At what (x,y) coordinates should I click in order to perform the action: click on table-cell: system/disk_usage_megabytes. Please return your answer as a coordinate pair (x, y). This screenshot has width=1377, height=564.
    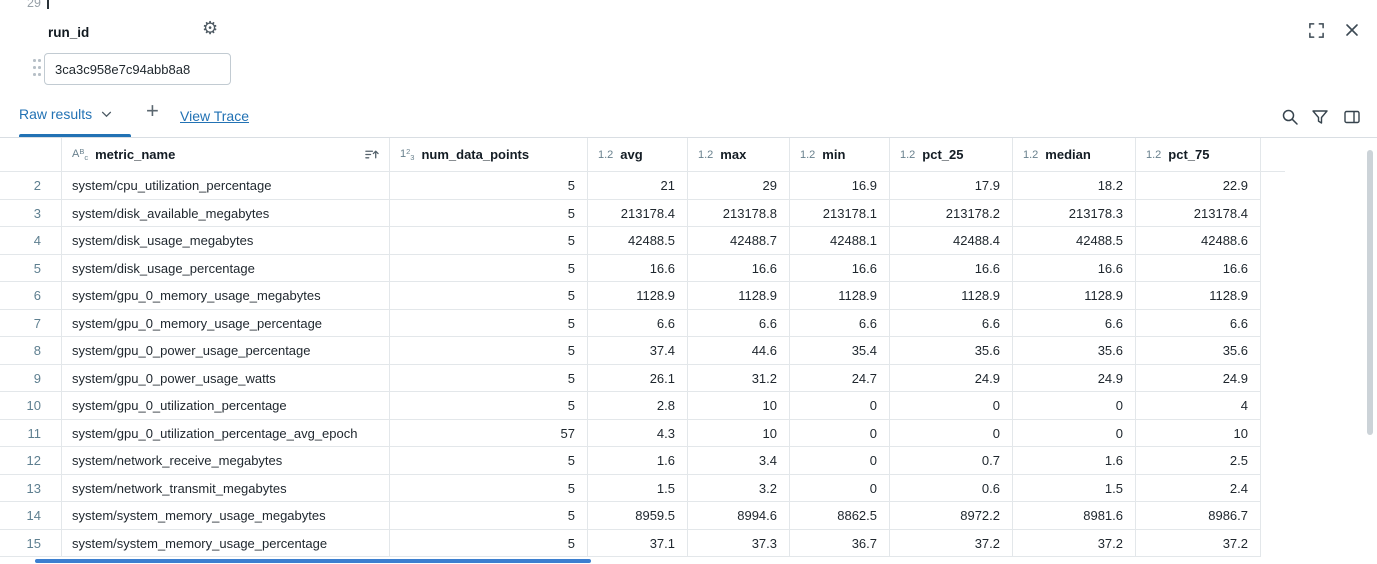
    Looking at the image, I should click on (226, 241).